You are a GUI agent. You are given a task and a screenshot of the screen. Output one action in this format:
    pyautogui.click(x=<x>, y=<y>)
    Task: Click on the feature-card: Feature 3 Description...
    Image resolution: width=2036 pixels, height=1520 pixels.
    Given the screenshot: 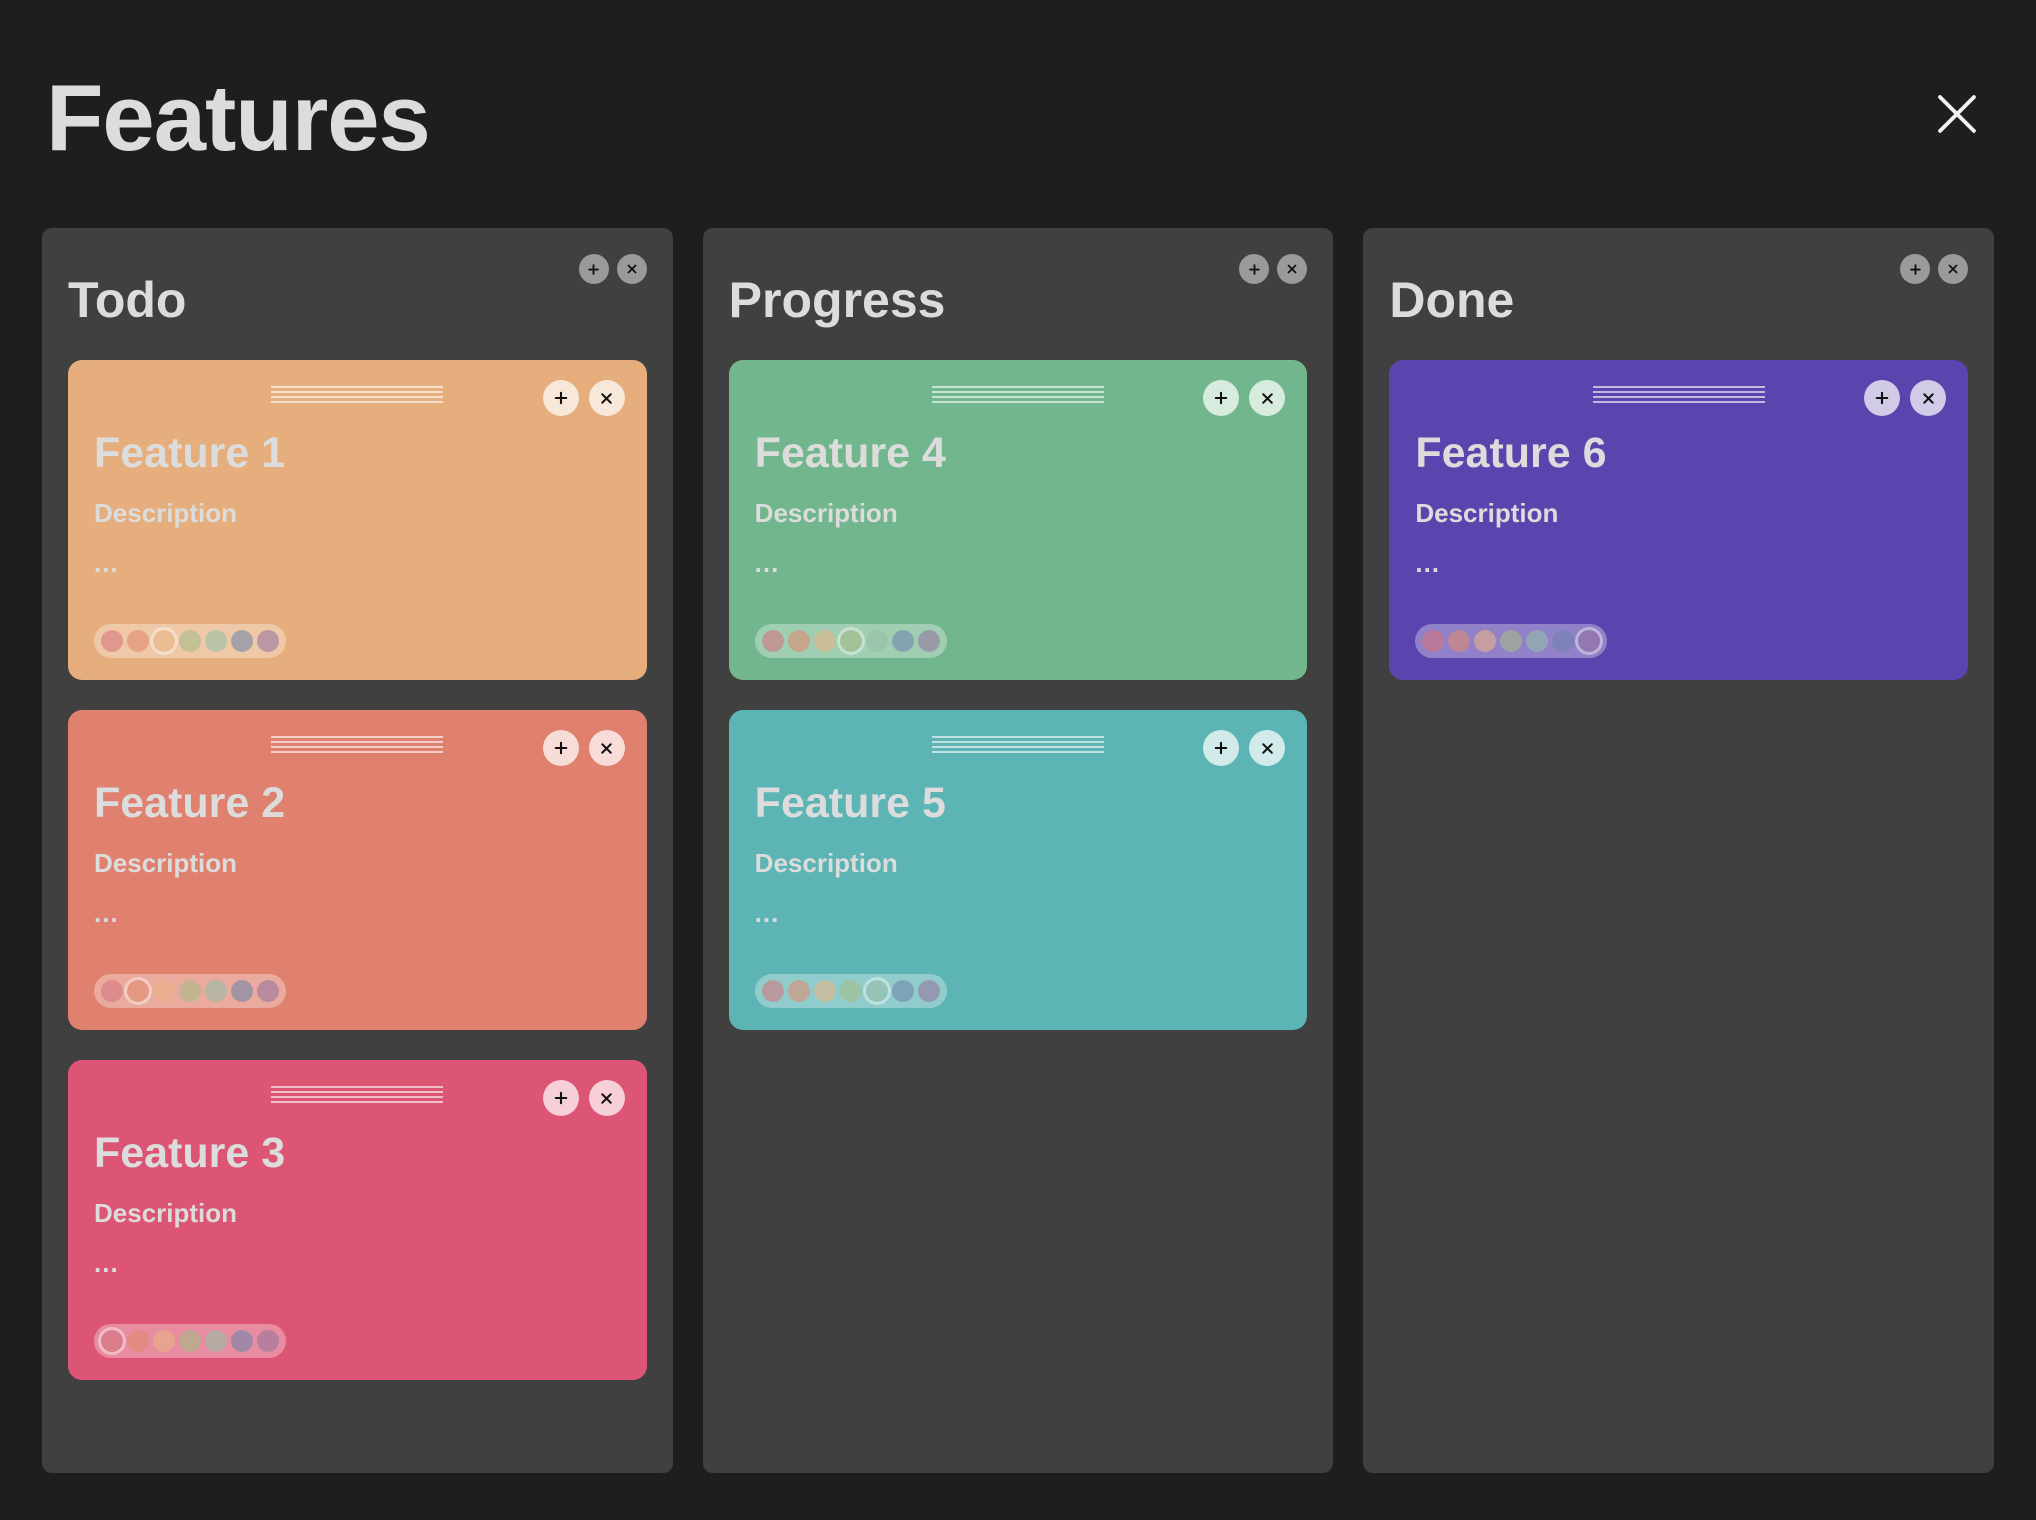 What is the action you would take?
    pyautogui.click(x=357, y=1220)
    